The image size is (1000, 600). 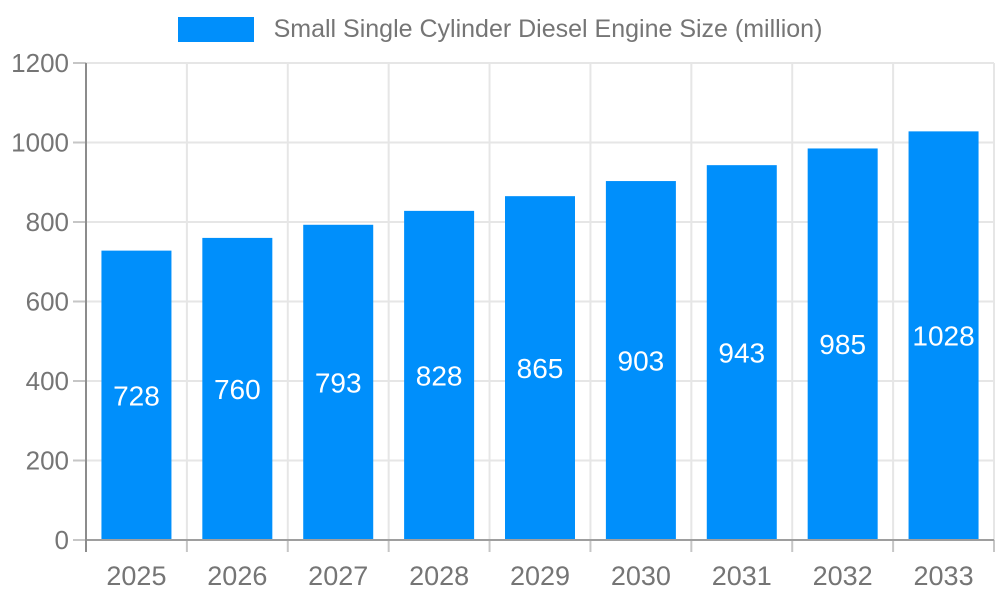 I want to click on x-axis-label-2028: 2028, so click(x=439, y=576).